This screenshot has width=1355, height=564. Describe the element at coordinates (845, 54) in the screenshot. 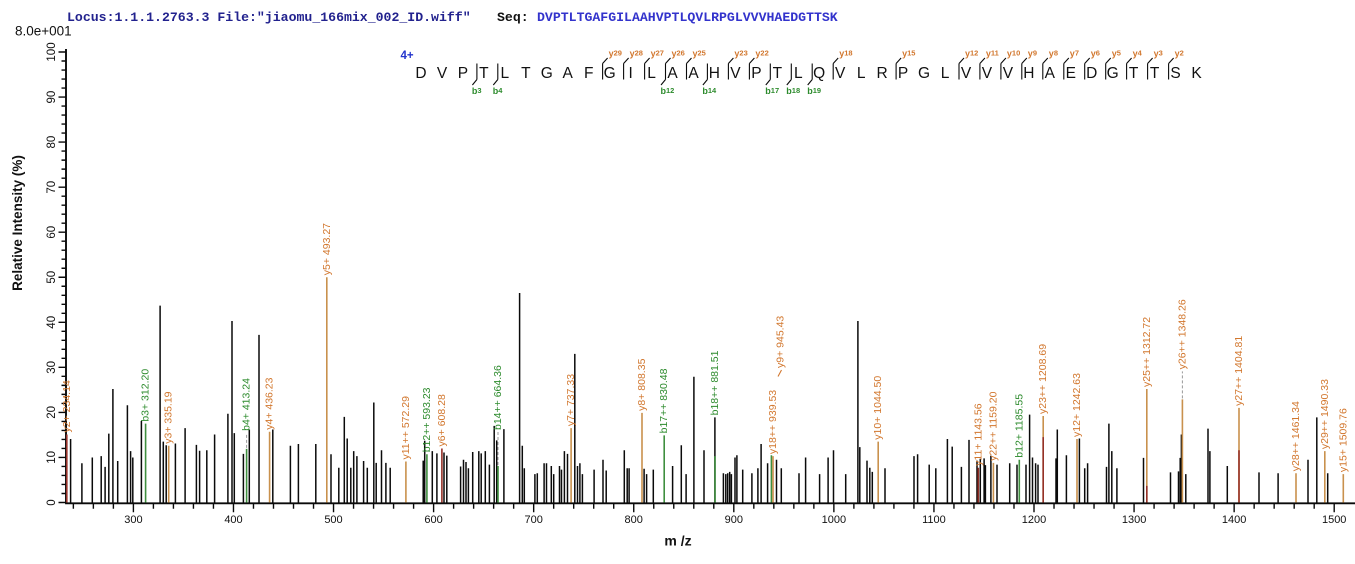

I see `svg-text: y18` at that location.